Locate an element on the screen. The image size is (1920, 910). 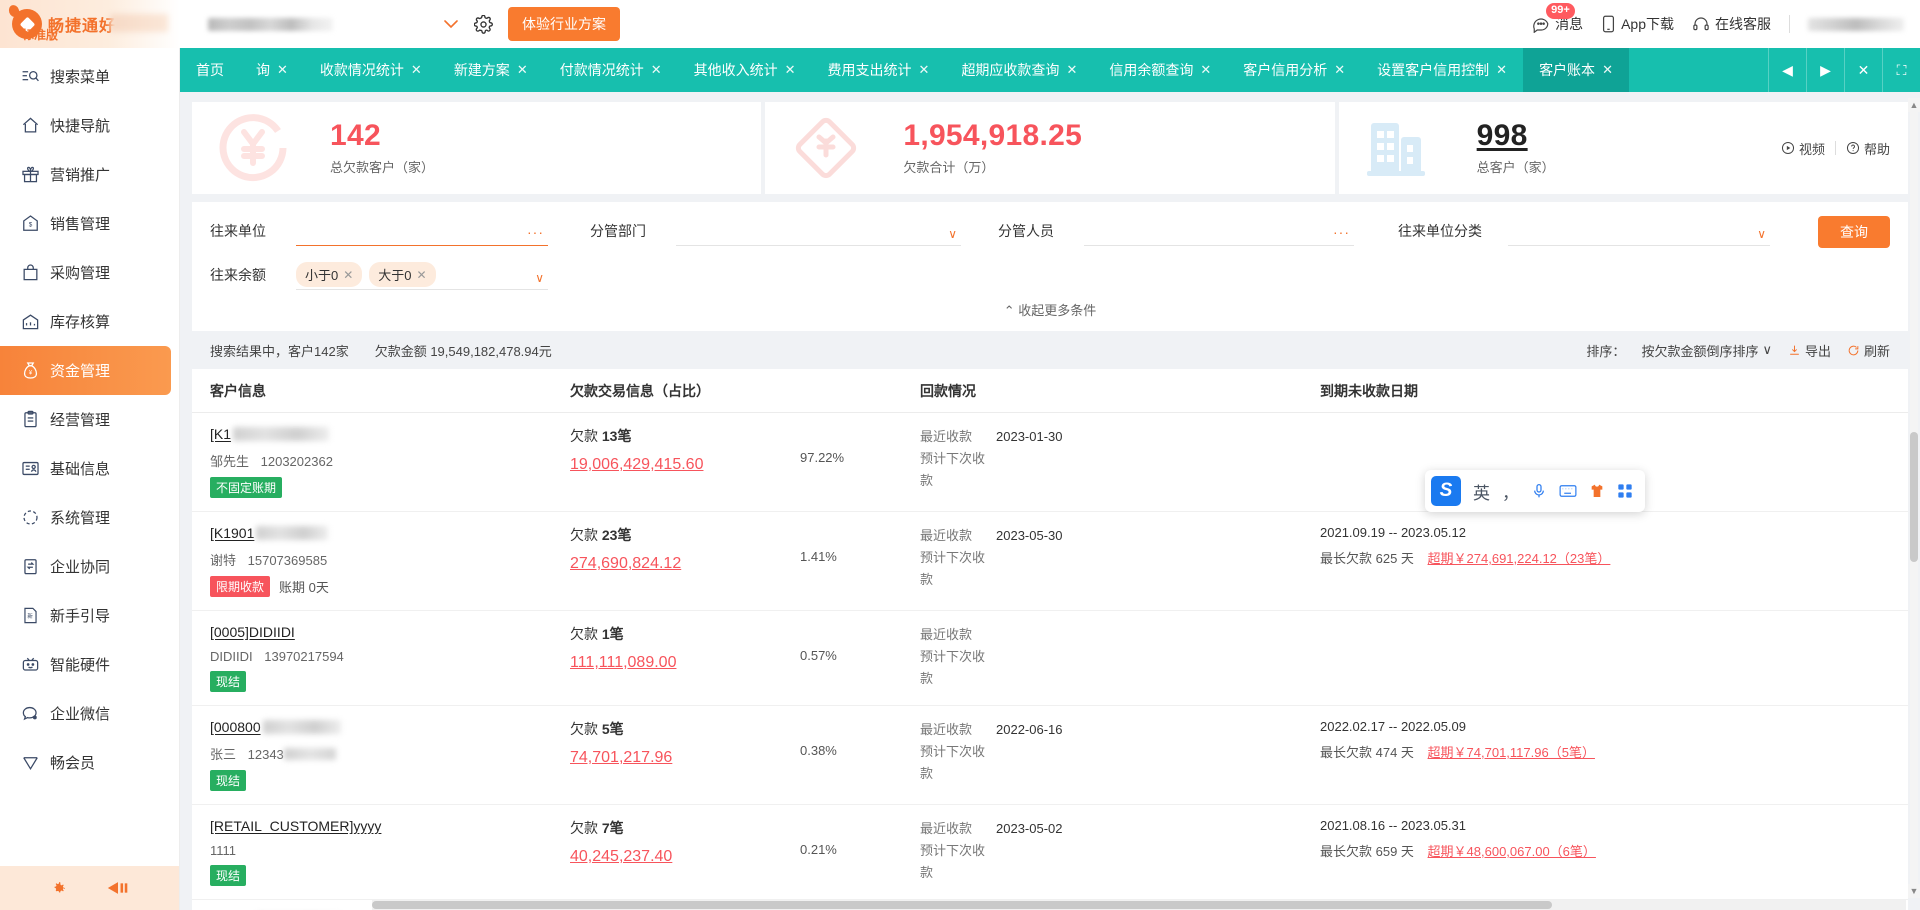
online-service-entry: 在线客服 is located at coordinates (1731, 24).